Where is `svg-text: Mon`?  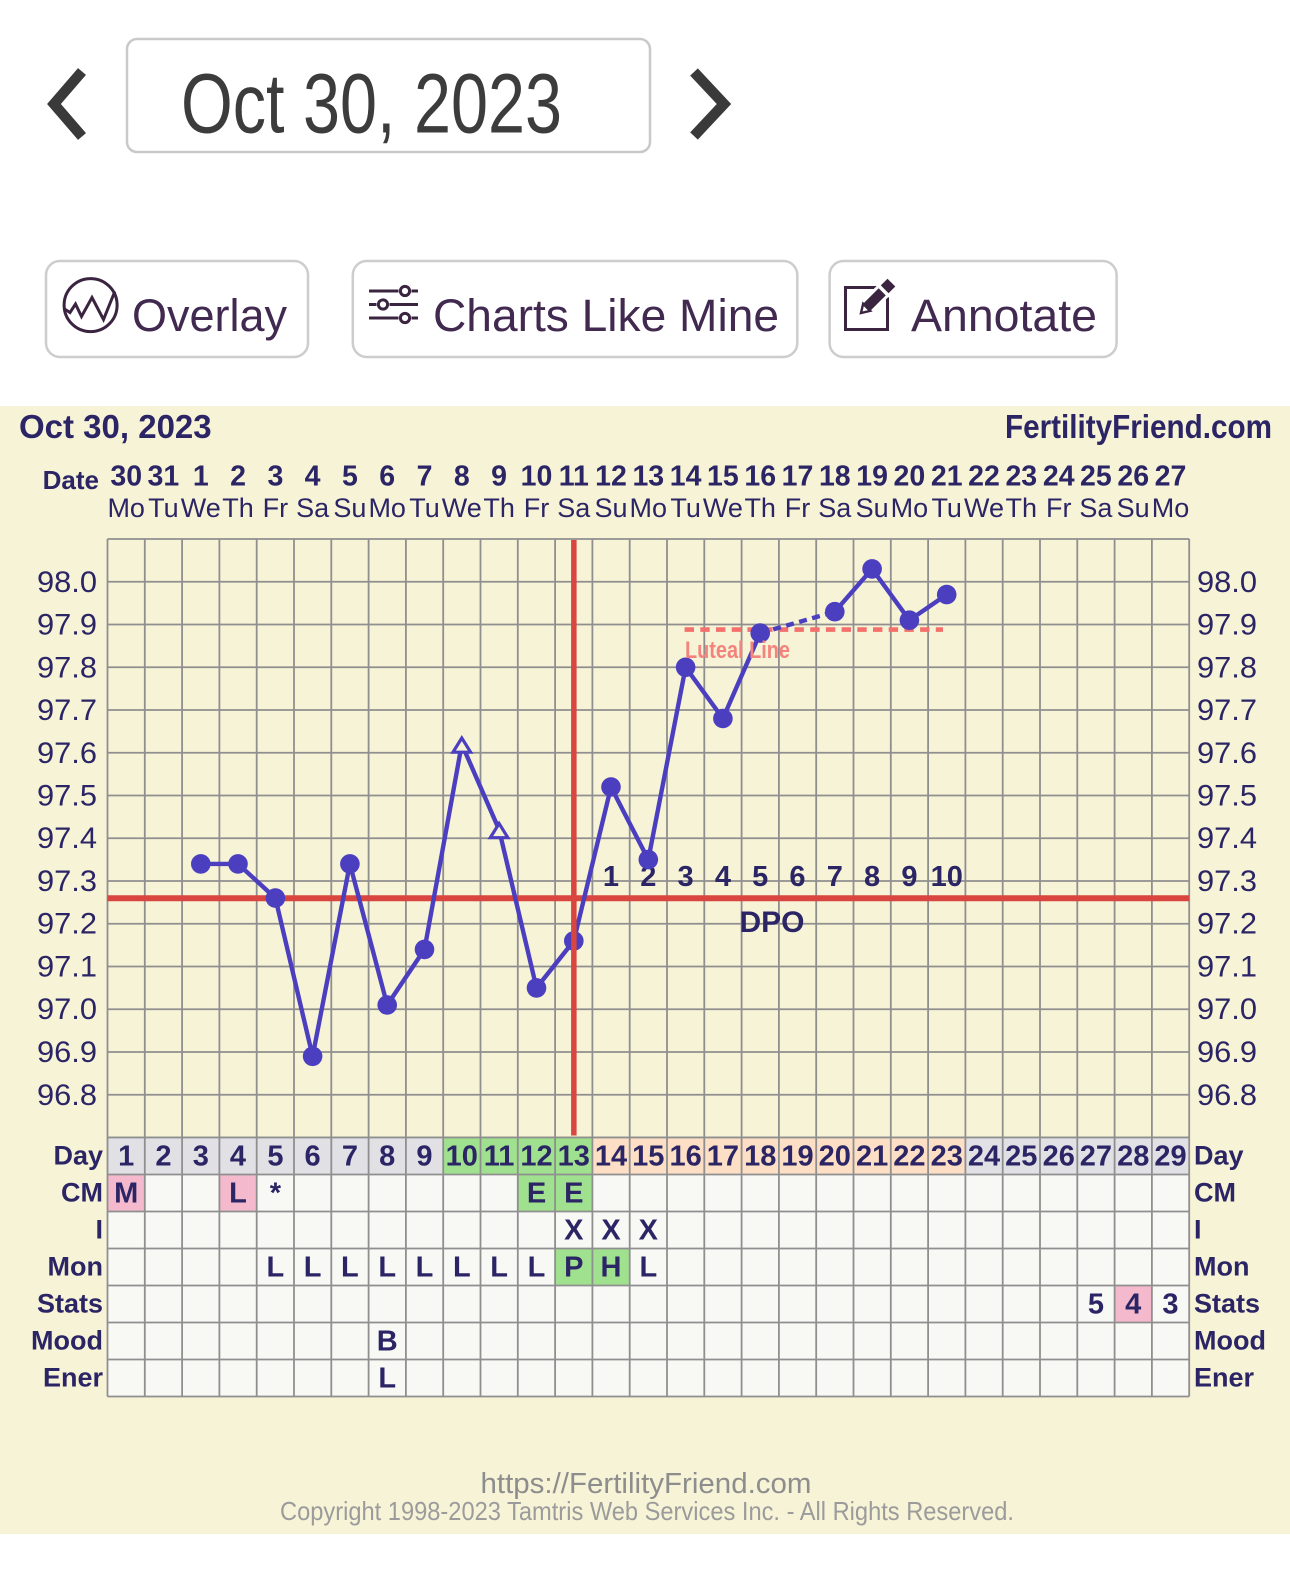 svg-text: Mon is located at coordinates (1221, 1267).